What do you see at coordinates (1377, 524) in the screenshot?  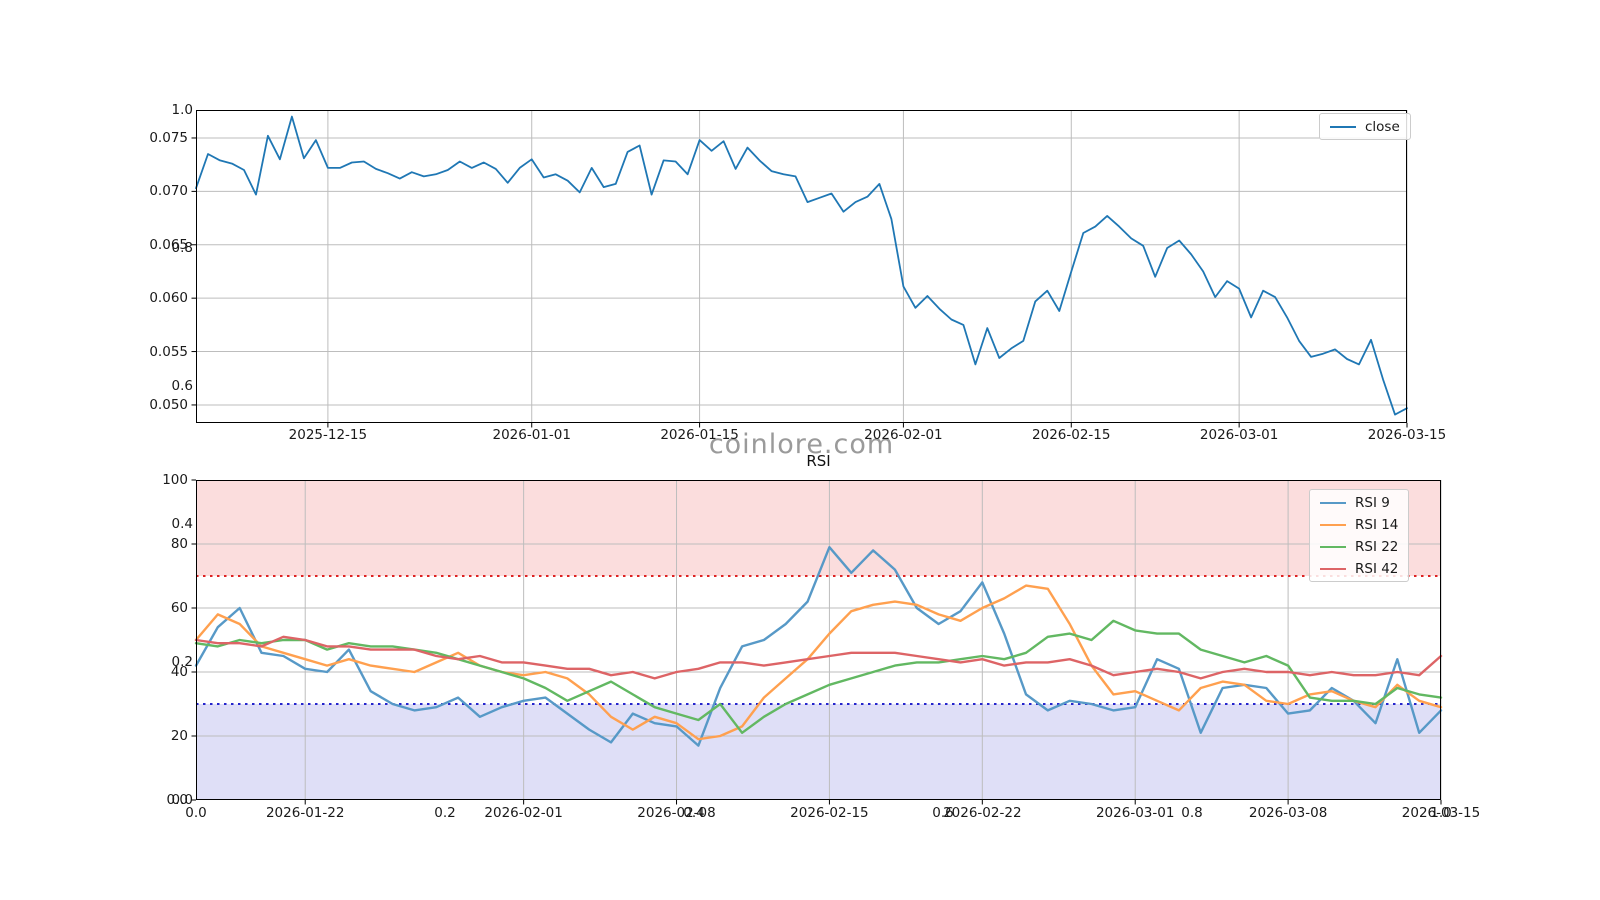 I see `legend-label: RSI 14` at bounding box center [1377, 524].